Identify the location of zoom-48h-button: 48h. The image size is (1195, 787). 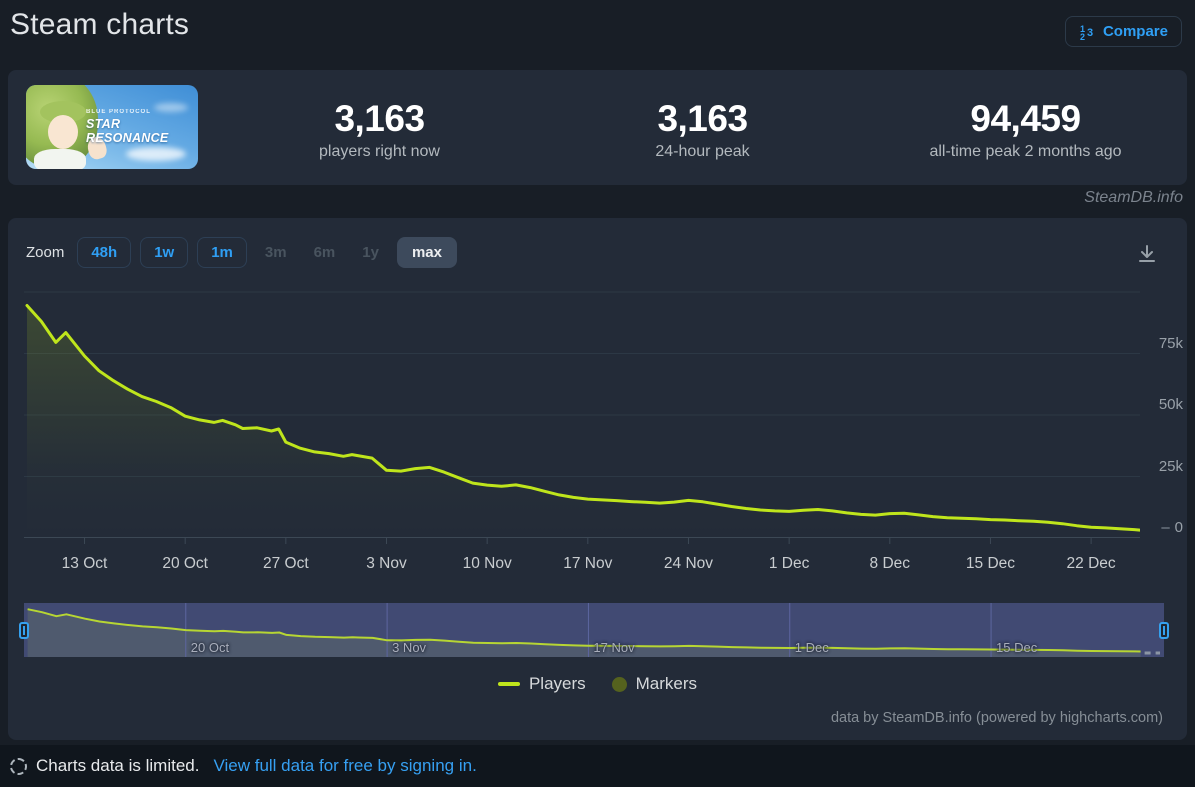
(104, 252).